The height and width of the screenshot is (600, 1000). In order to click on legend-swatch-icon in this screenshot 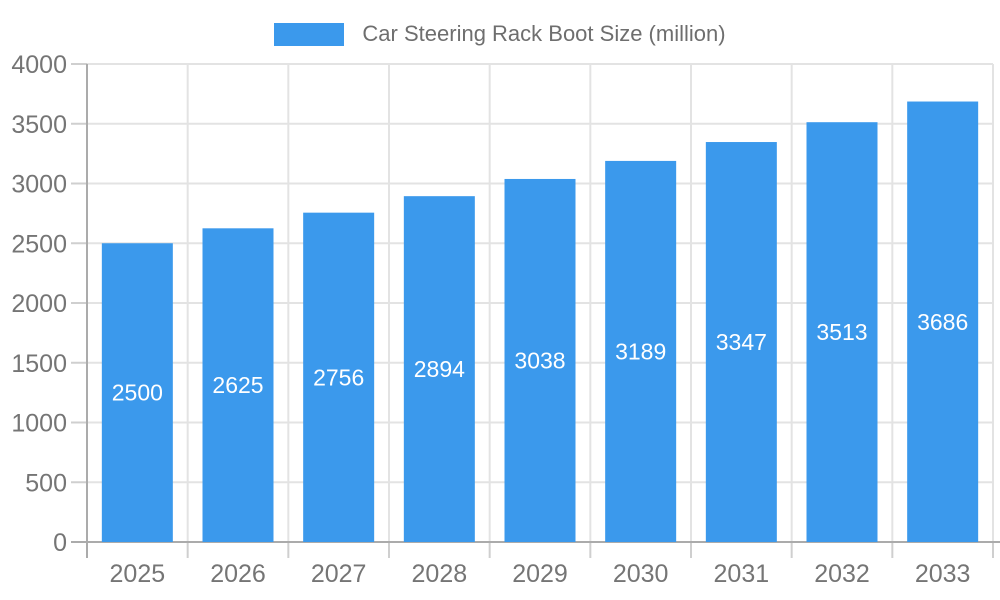, I will do `click(309, 34)`.